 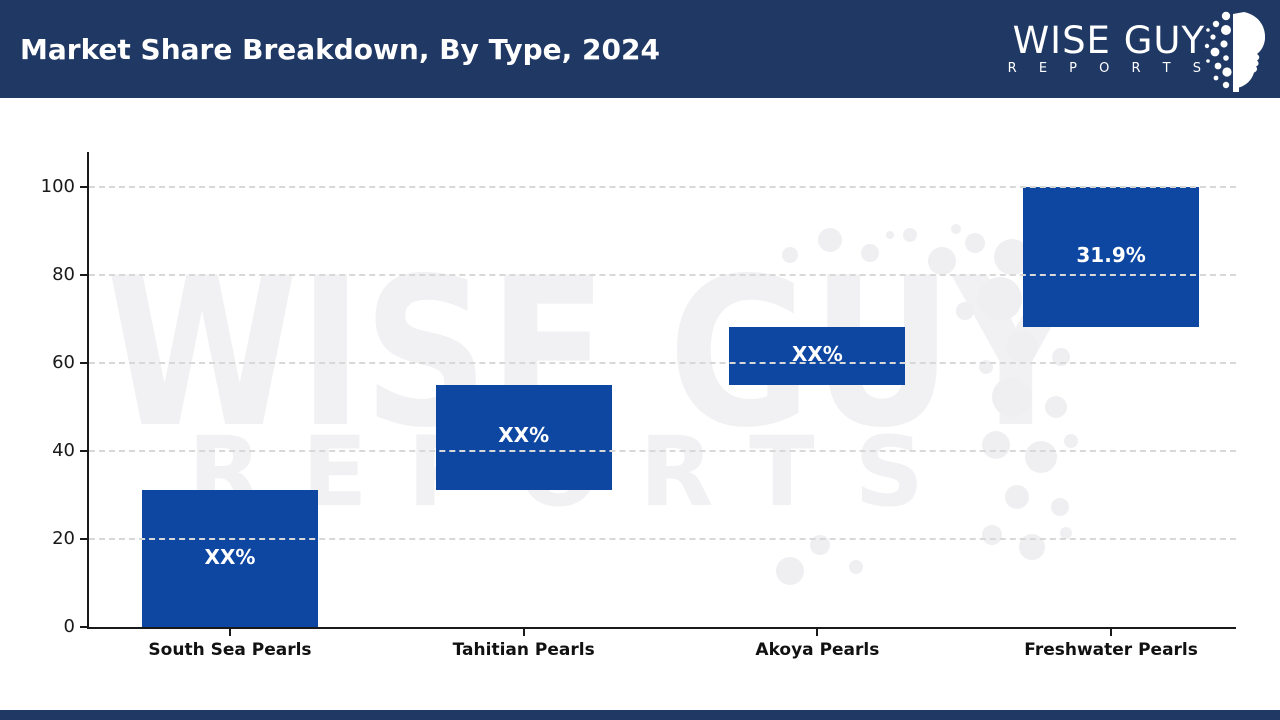 I want to click on y-tick-label: 60, so click(x=63, y=362).